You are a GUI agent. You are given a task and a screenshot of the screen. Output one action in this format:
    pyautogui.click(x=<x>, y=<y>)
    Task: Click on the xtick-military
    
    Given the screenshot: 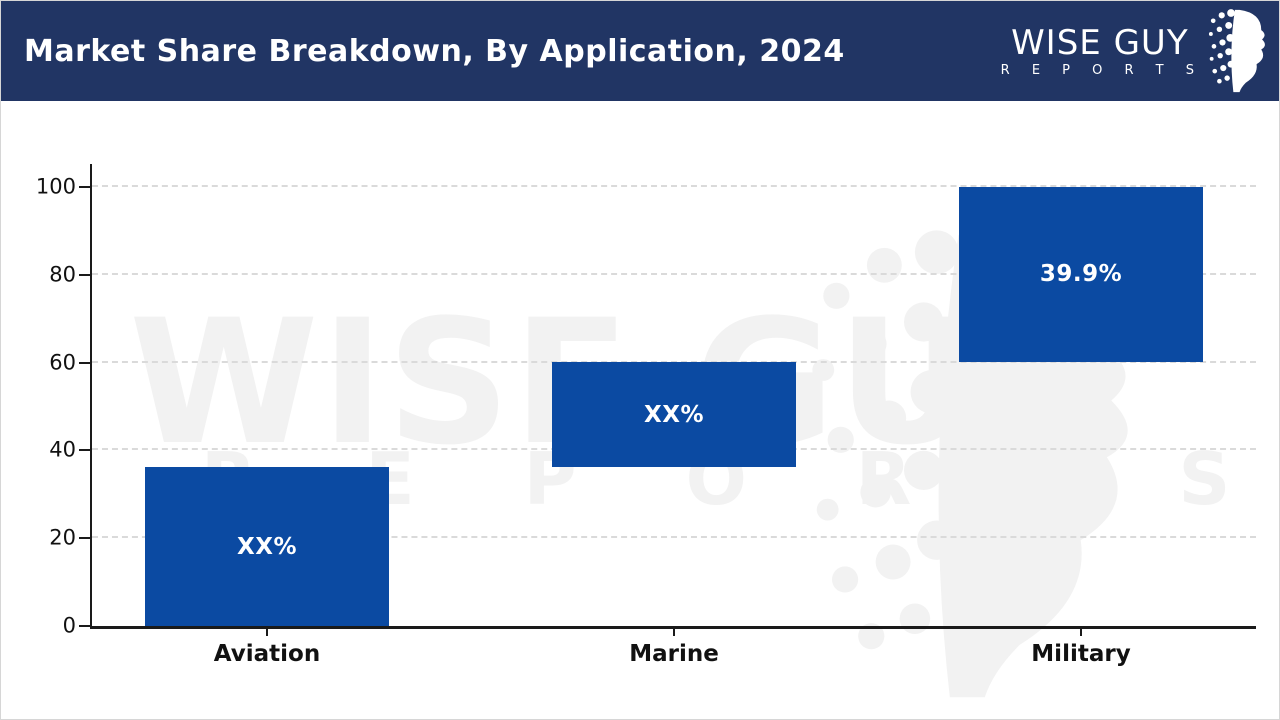 What is the action you would take?
    pyautogui.click(x=1081, y=632)
    